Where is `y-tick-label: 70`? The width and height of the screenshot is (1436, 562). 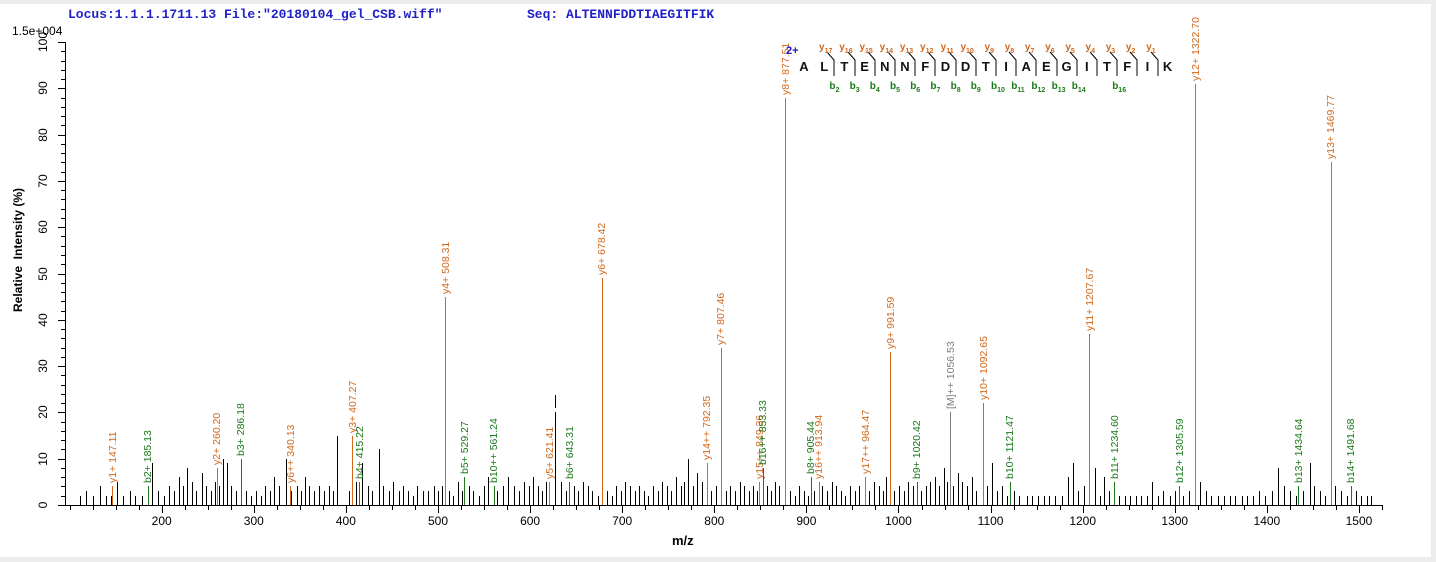 y-tick-label: 70 is located at coordinates (43, 181).